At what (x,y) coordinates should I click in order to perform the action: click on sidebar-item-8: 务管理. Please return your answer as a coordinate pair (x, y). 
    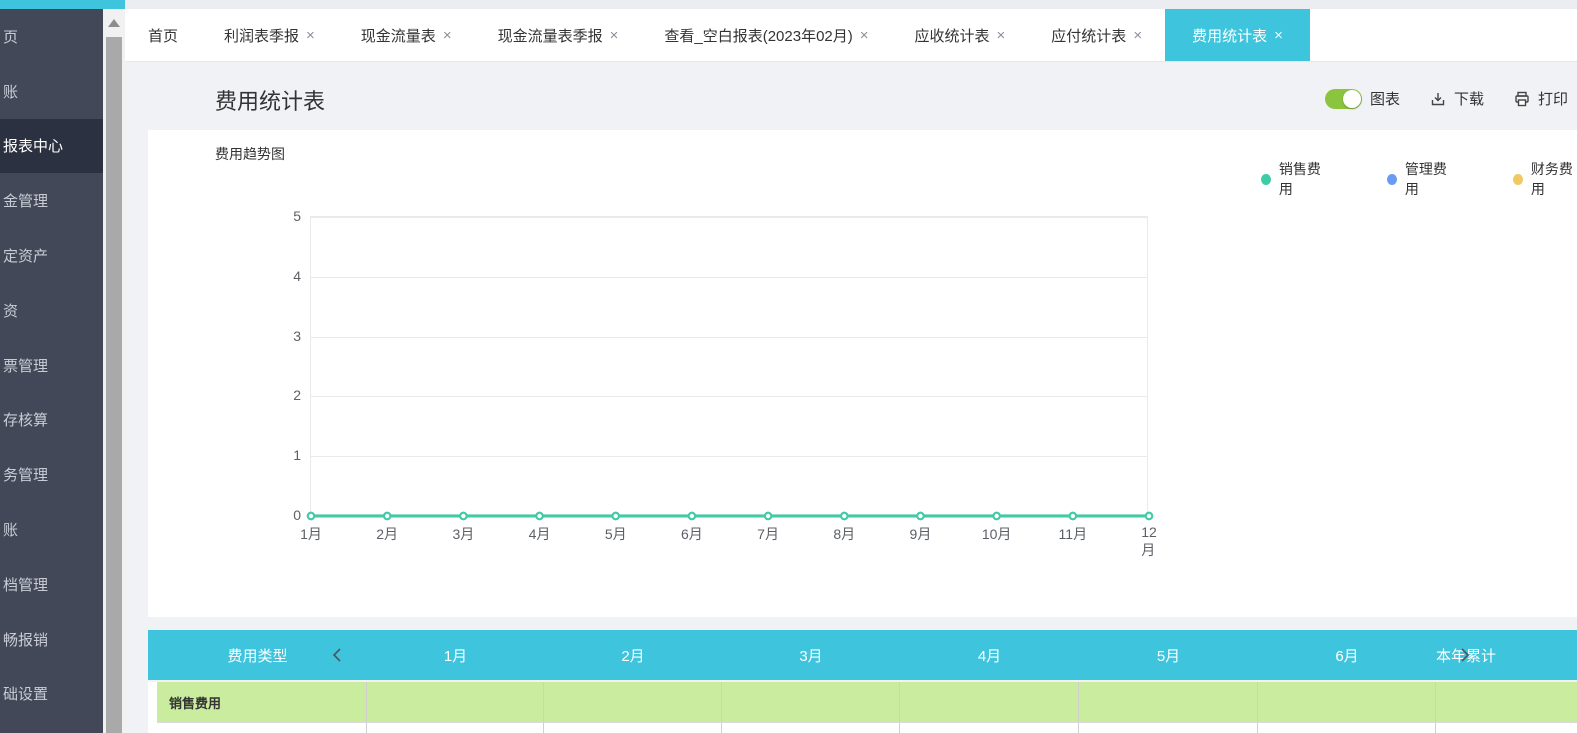
    Looking at the image, I should click on (26, 476).